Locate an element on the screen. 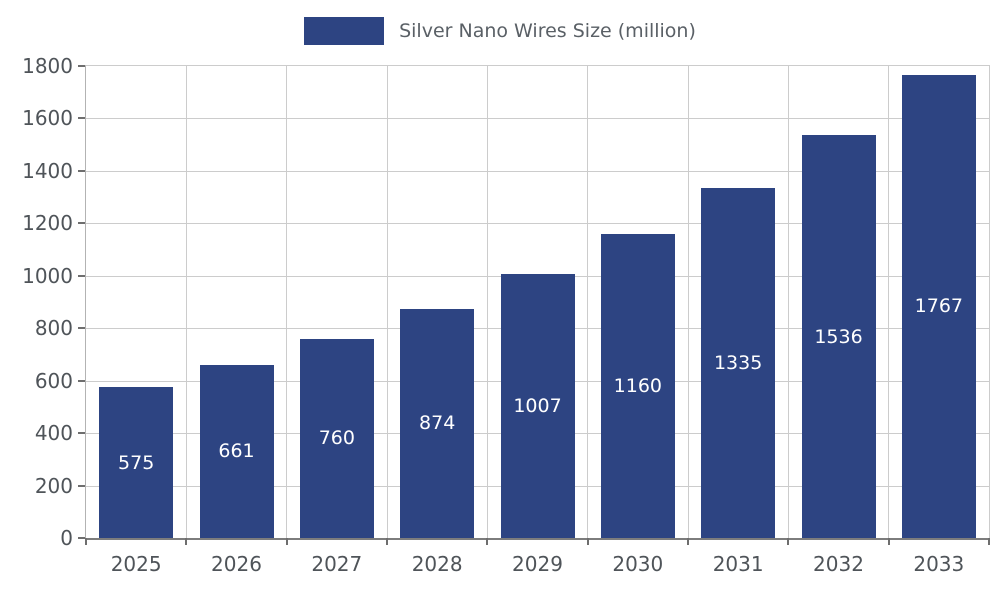 This screenshot has height=600, width=1000. bar: 874 is located at coordinates (437, 423).